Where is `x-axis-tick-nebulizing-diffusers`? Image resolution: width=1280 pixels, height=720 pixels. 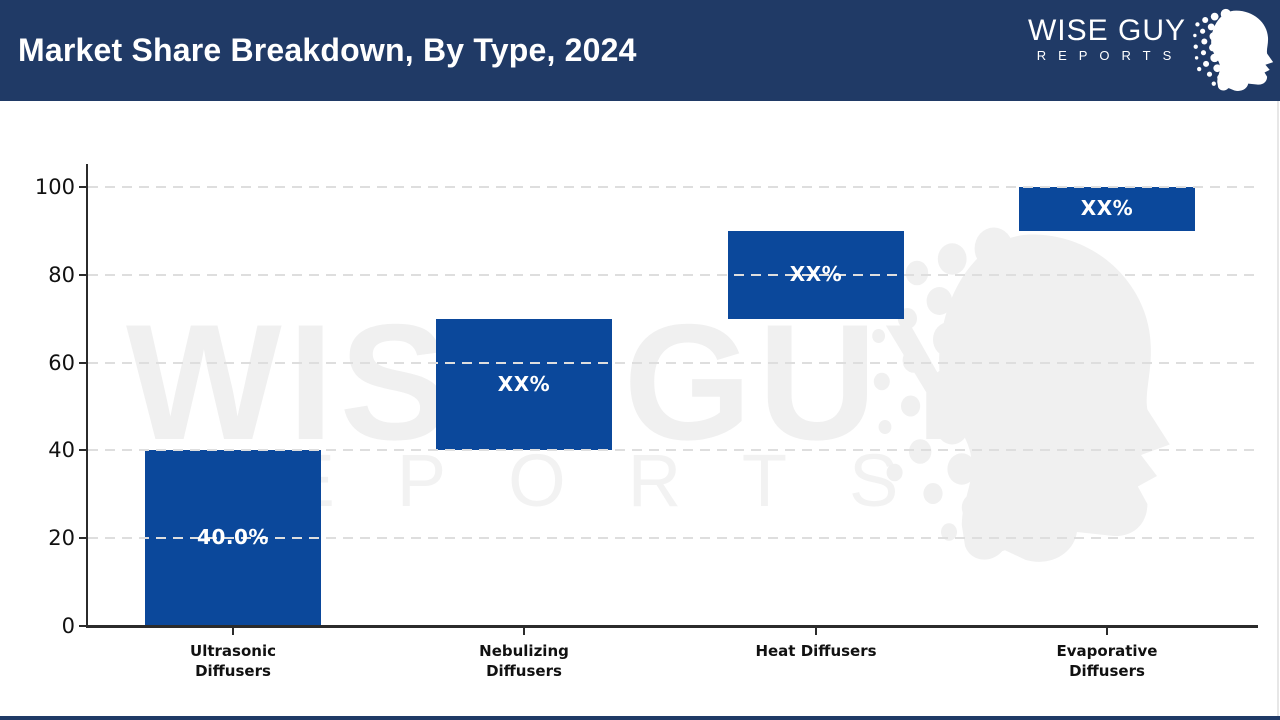
x-axis-tick-nebulizing-diffusers is located at coordinates (524, 631).